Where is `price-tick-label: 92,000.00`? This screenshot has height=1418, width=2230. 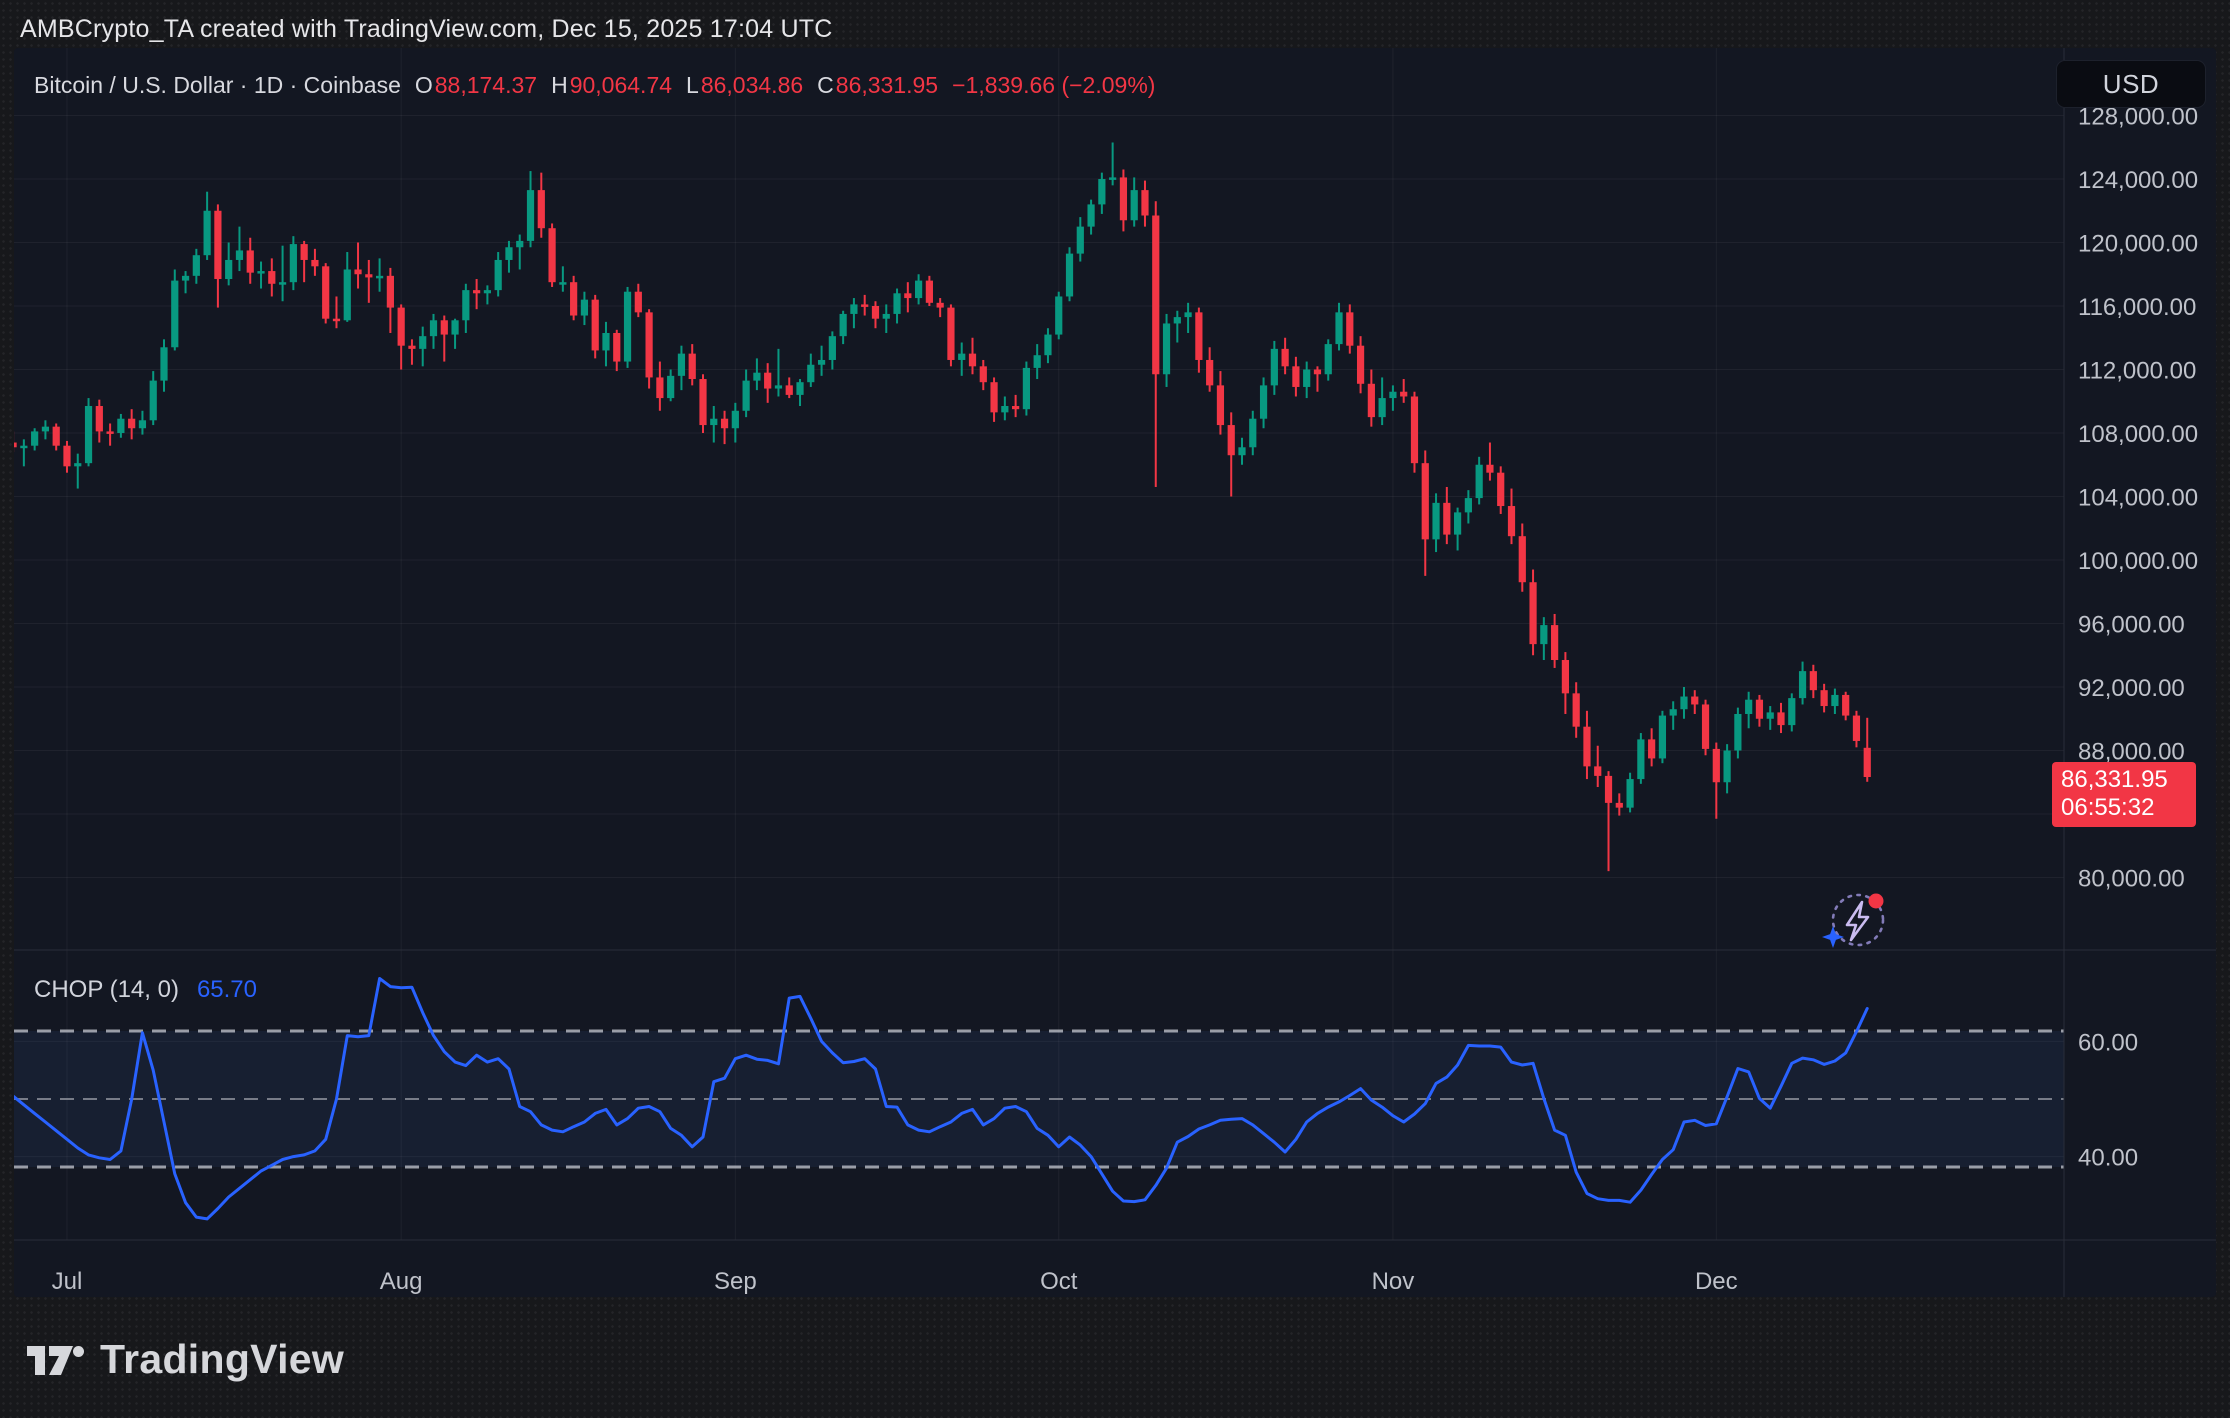 price-tick-label: 92,000.00 is located at coordinates (2131, 688).